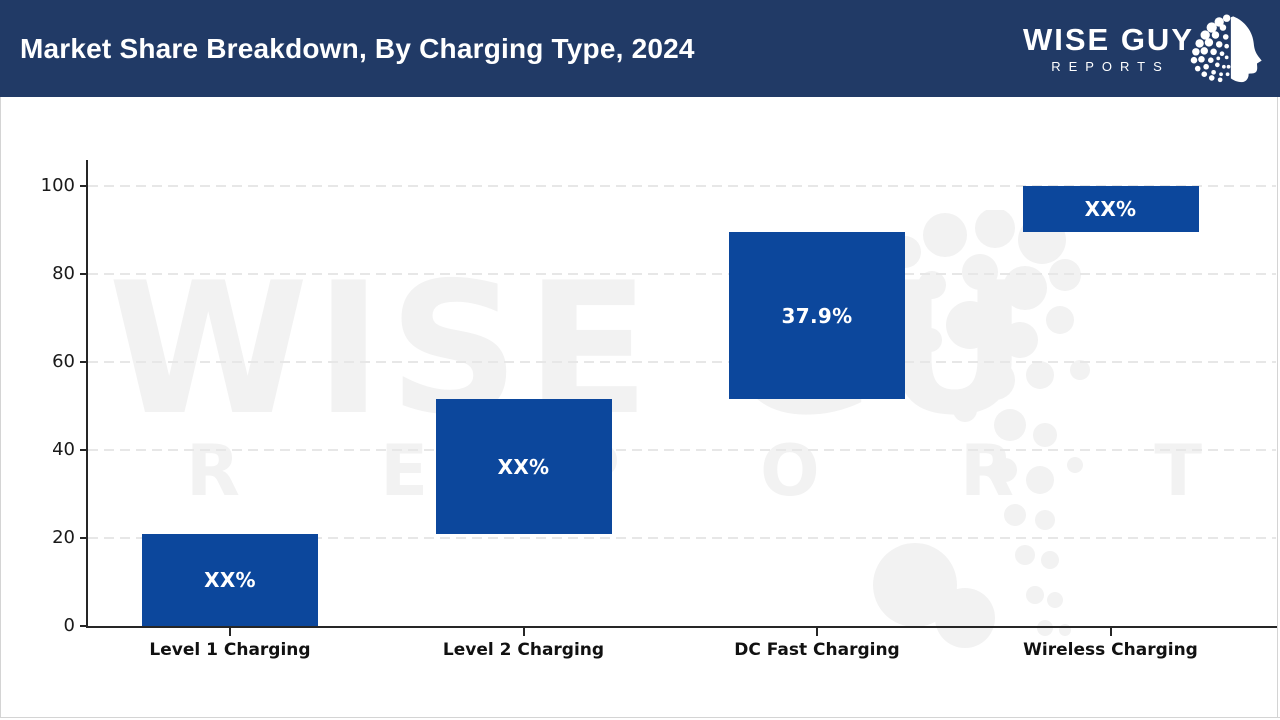 The height and width of the screenshot is (720, 1280). Describe the element at coordinates (1108, 39) in the screenshot. I see `logo-wiseguy-label: WISE GUY` at that location.